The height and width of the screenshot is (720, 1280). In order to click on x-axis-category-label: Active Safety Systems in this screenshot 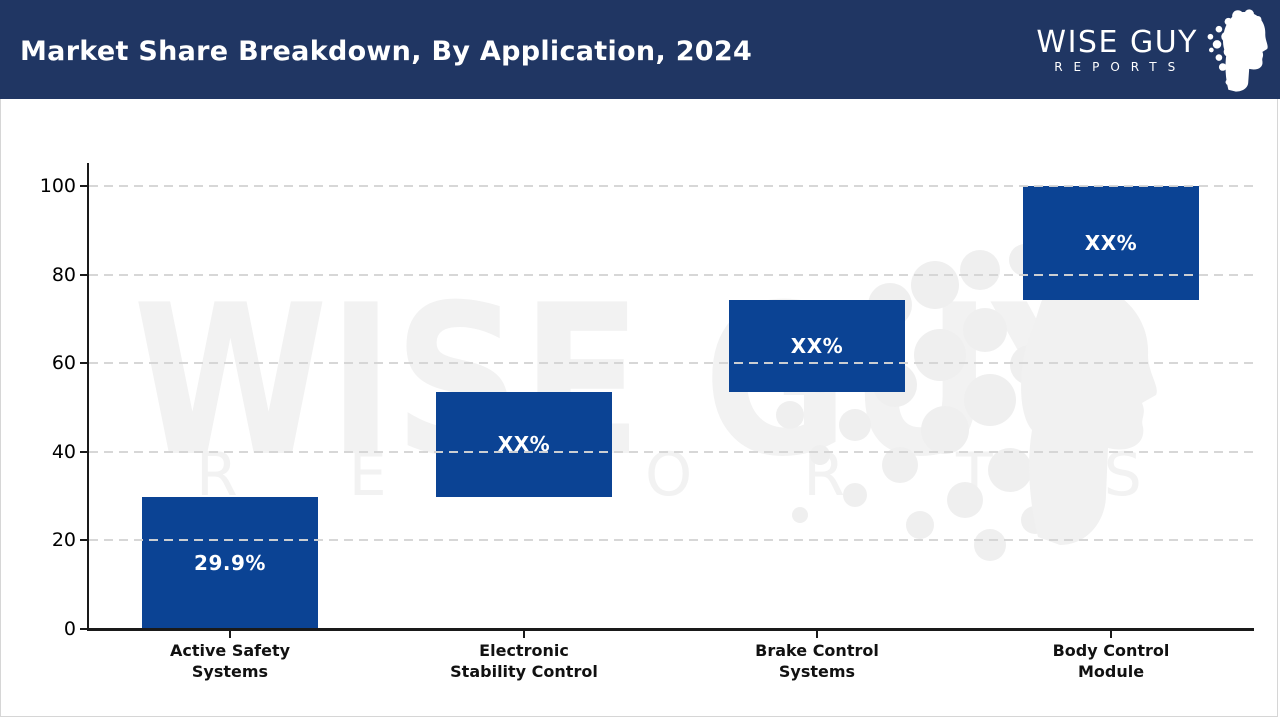, I will do `click(230, 661)`.